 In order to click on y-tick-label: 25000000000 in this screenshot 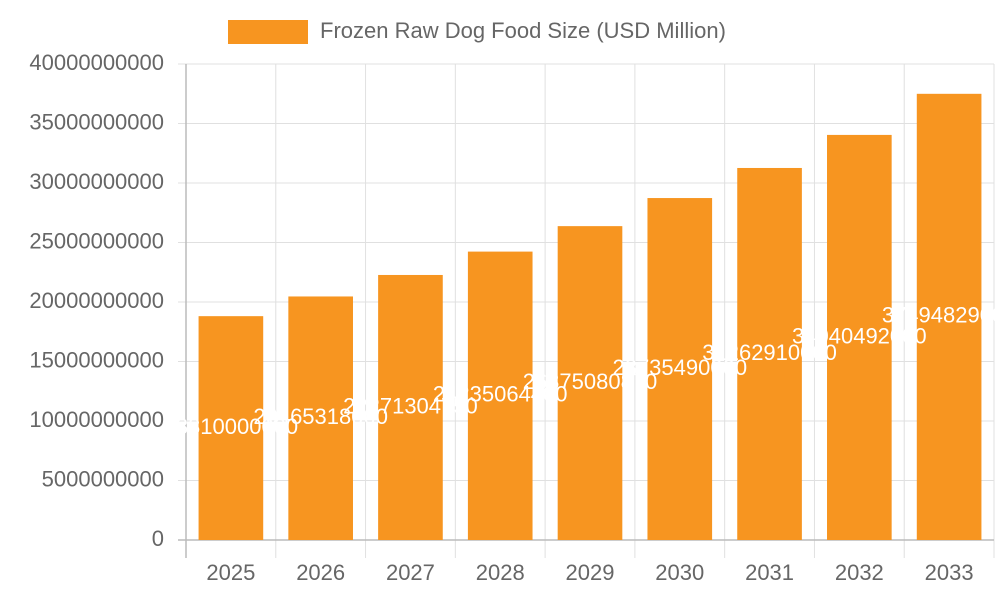, I will do `click(96, 240)`.